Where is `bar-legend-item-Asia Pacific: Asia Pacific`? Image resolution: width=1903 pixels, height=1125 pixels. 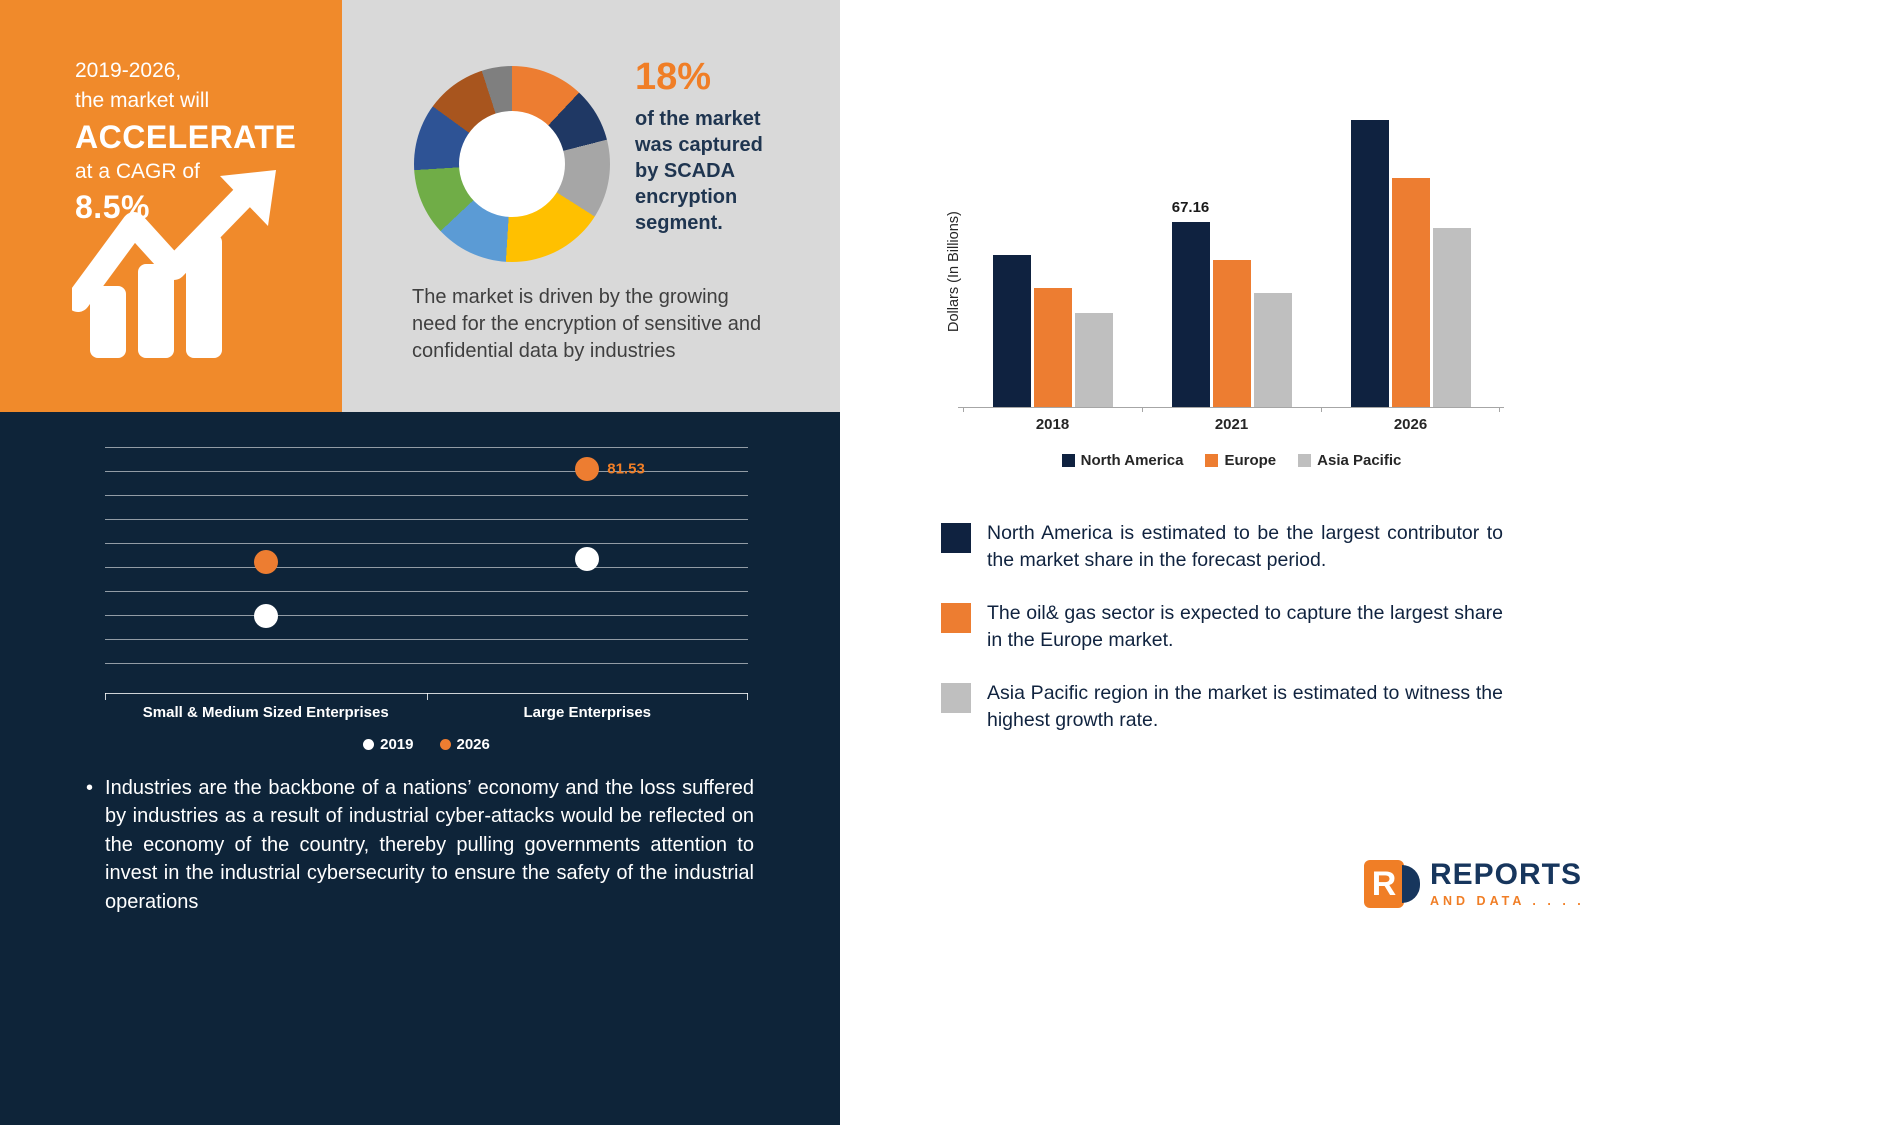 bar-legend-item-Asia Pacific: Asia Pacific is located at coordinates (1349, 460).